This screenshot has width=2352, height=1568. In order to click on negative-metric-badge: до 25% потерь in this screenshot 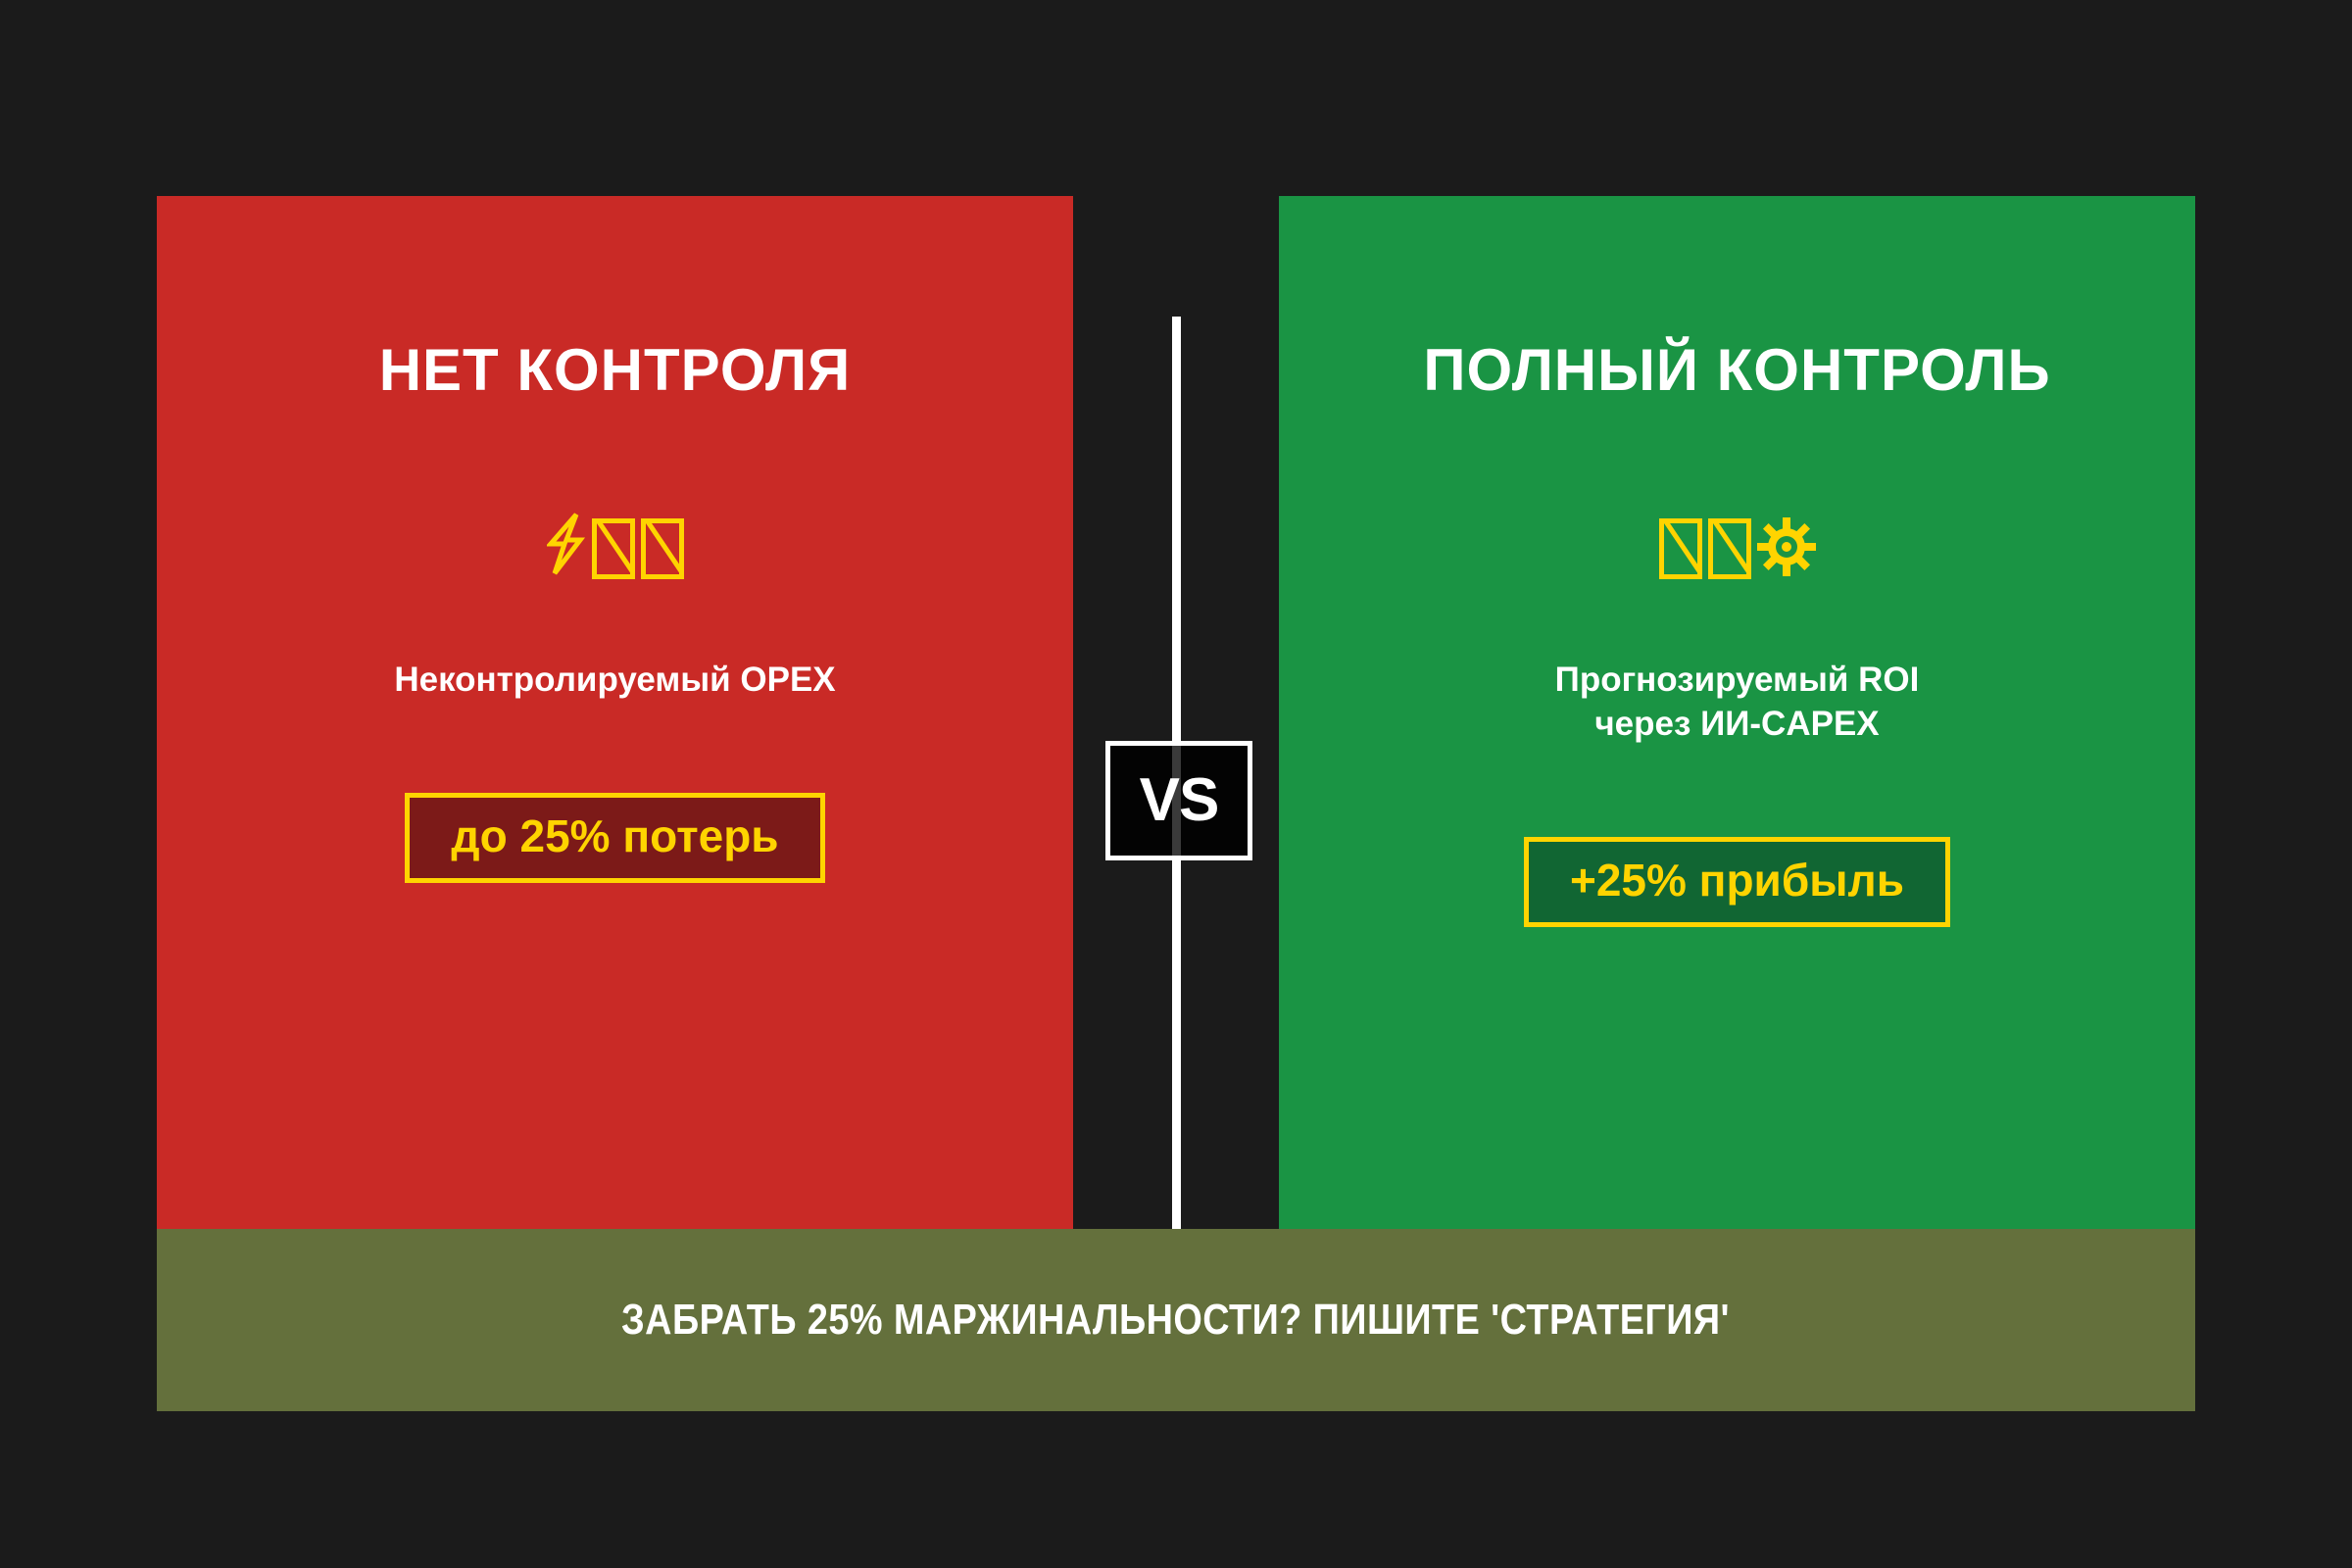, I will do `click(615, 837)`.